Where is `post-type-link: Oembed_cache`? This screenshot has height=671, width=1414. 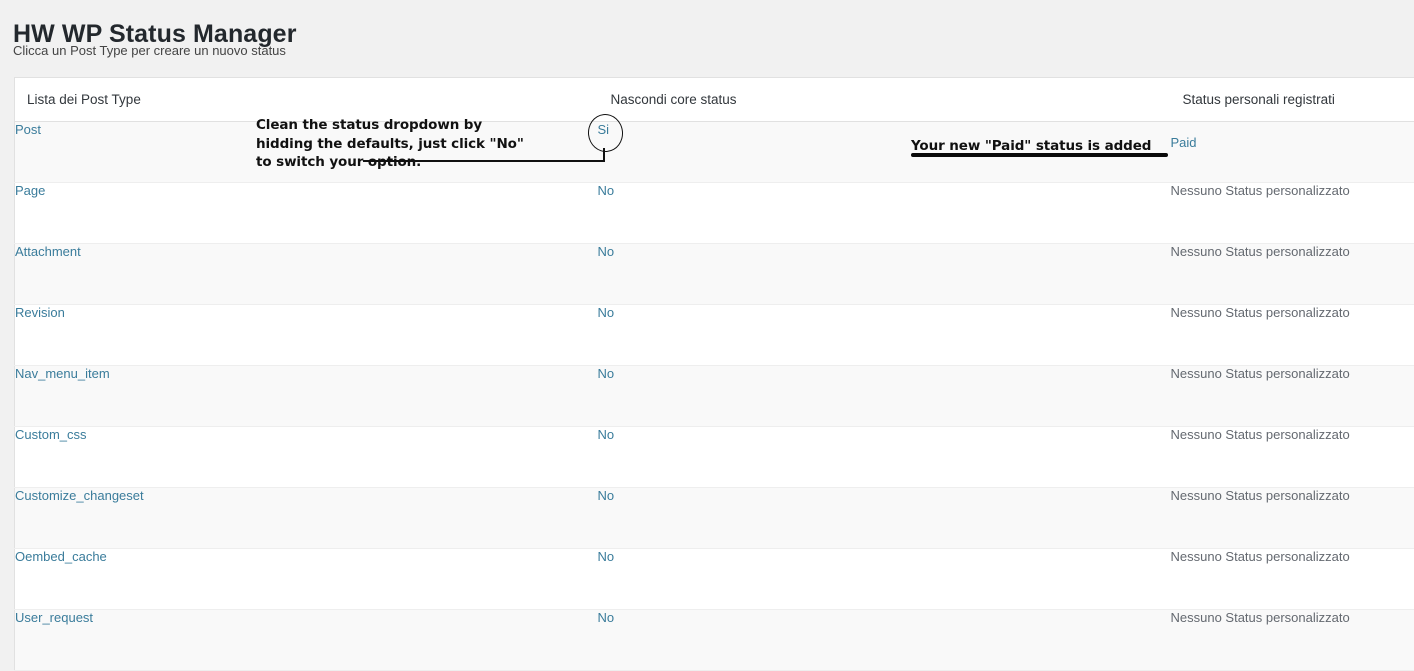
post-type-link: Oembed_cache is located at coordinates (61, 557).